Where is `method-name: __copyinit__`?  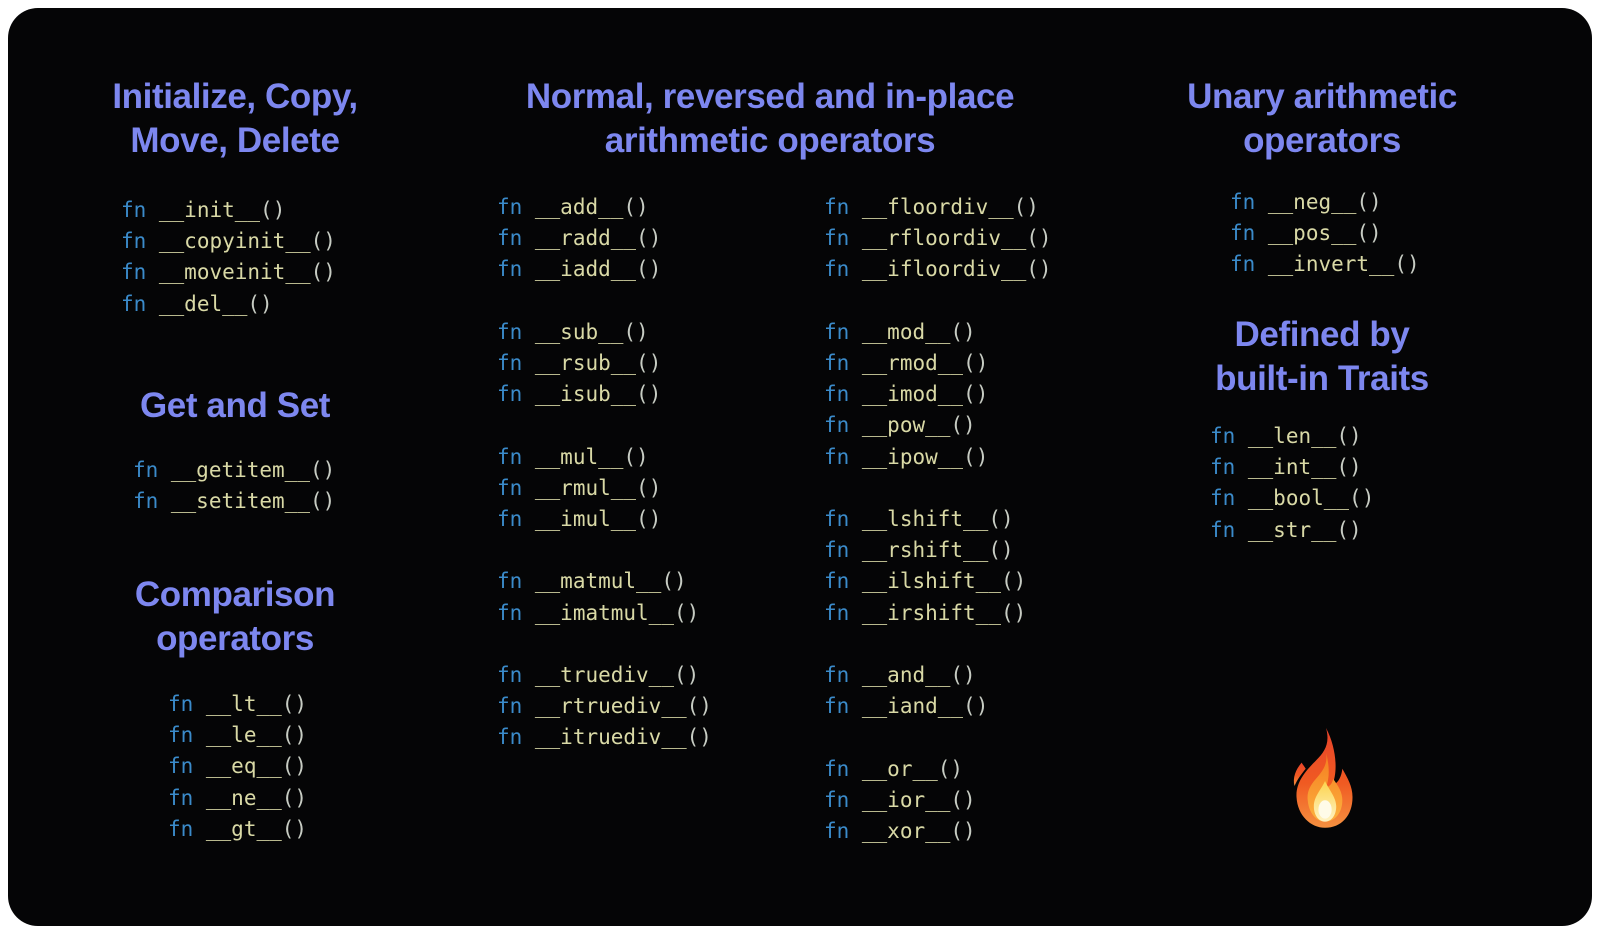
method-name: __copyinit__ is located at coordinates (234, 241).